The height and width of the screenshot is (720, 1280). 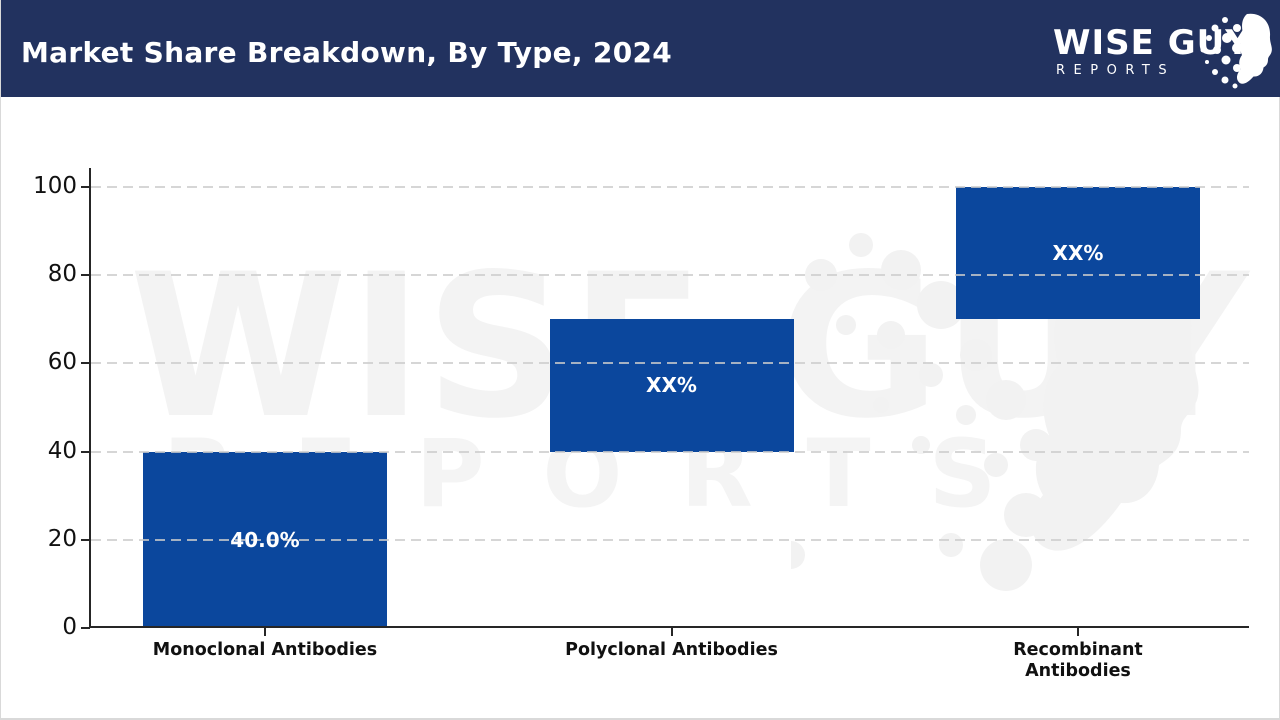 What do you see at coordinates (62, 362) in the screenshot?
I see `y-tick-label: 60` at bounding box center [62, 362].